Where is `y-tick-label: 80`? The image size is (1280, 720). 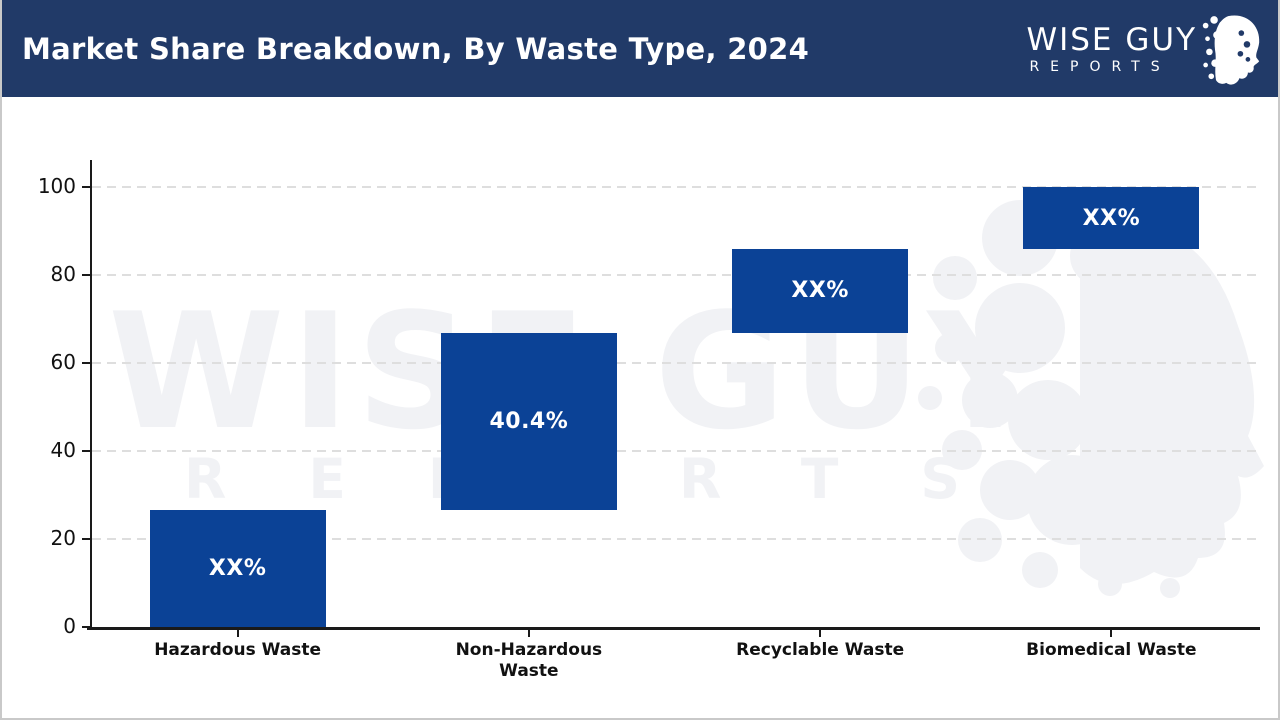
y-tick-label: 80 is located at coordinates (63, 274).